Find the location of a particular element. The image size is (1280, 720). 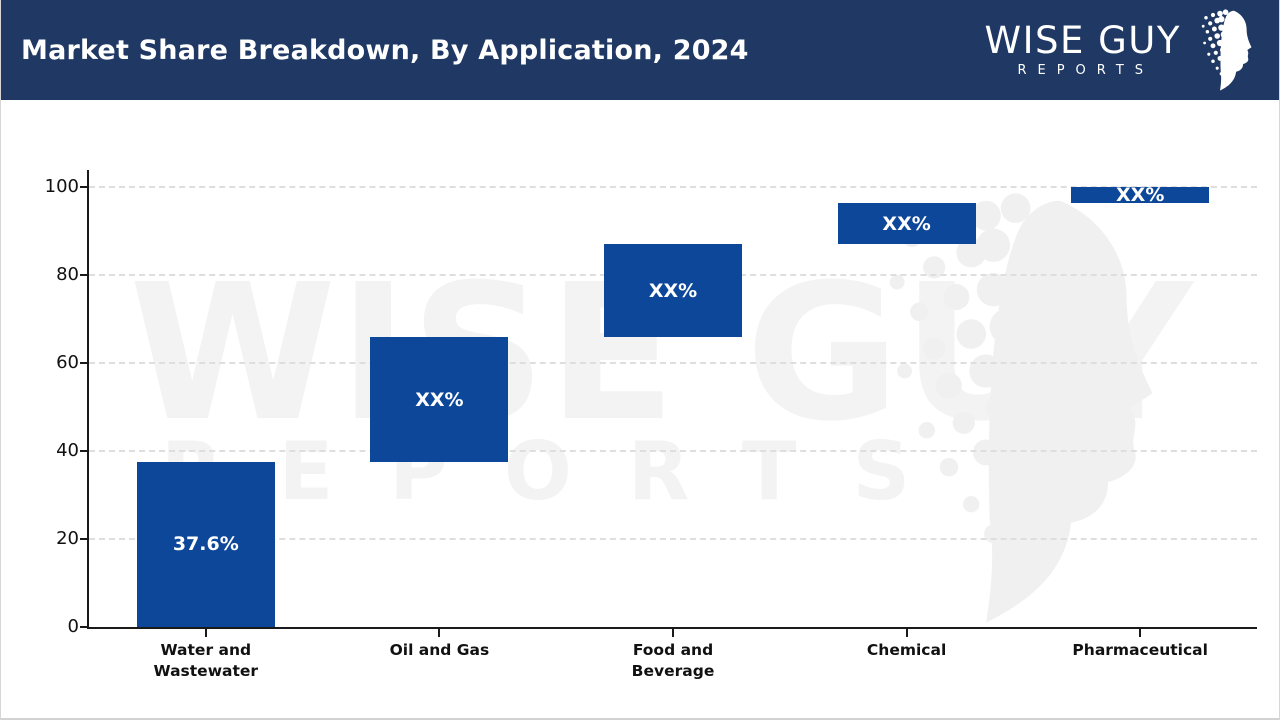

logo-text: WISE GUY REPORTS is located at coordinates (1083, 50).